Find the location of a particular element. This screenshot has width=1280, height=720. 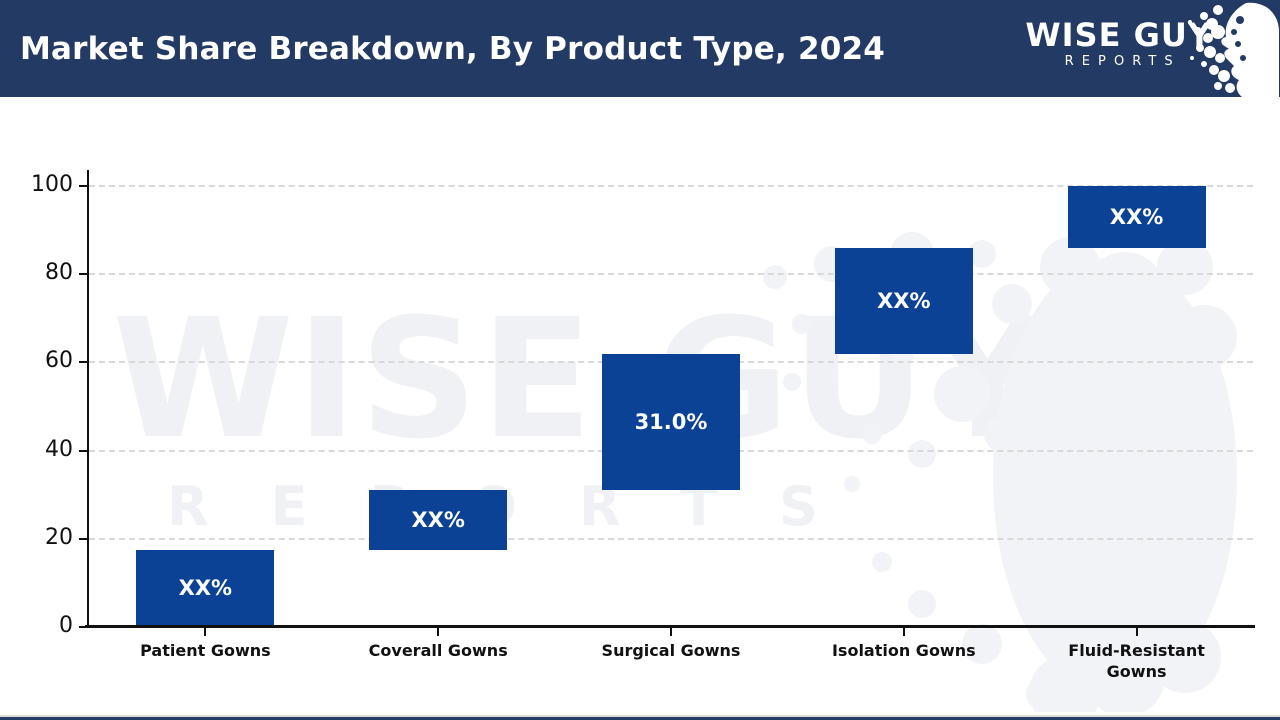

bar-value-label: 31.0% is located at coordinates (671, 421).